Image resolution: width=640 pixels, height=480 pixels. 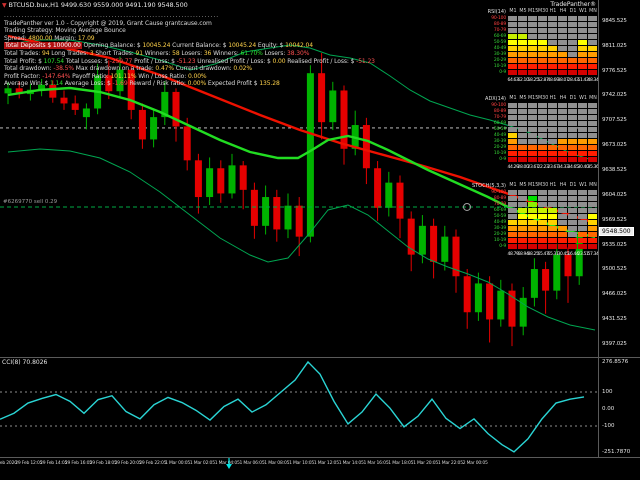 I want to click on panel-value: 65.31, so click(x=553, y=254).